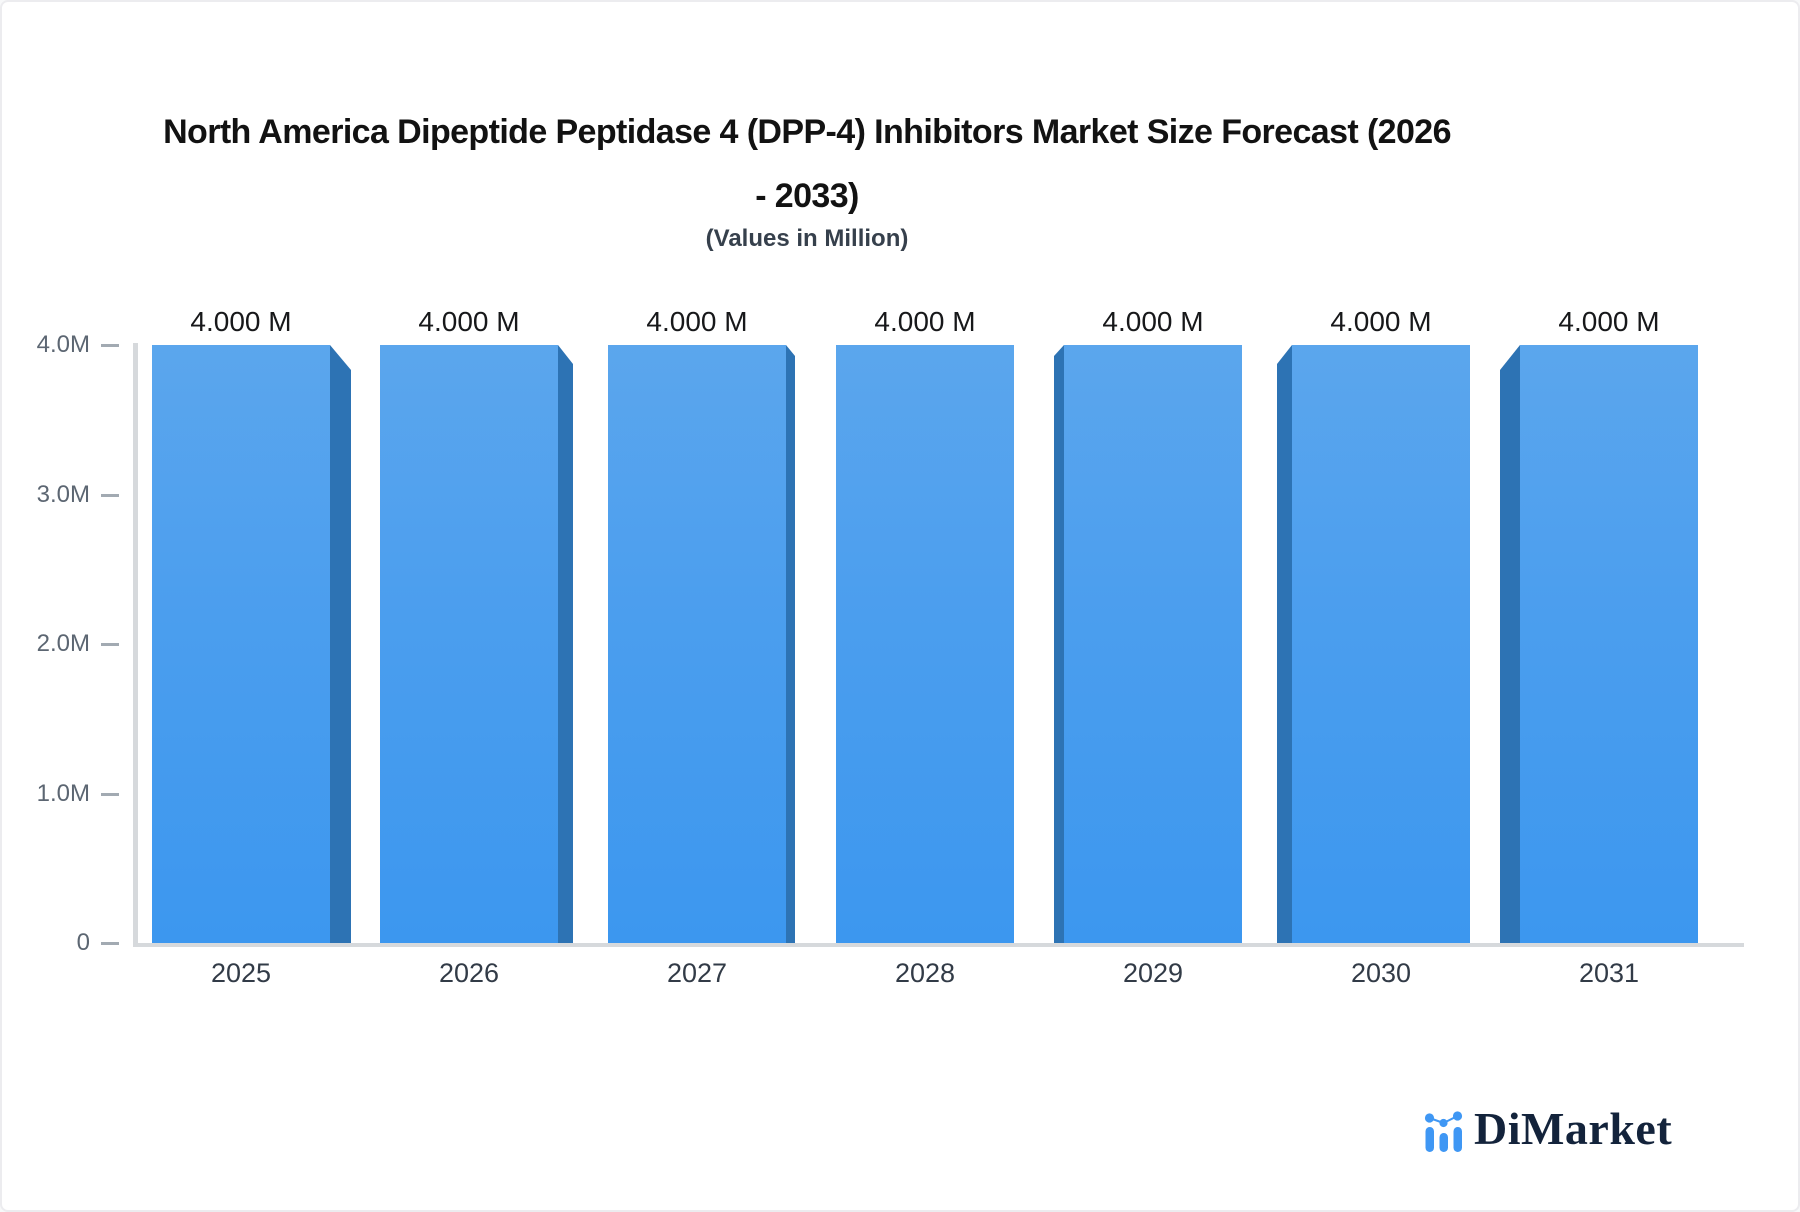  I want to click on x-axis-label-2028: 2028, so click(925, 973).